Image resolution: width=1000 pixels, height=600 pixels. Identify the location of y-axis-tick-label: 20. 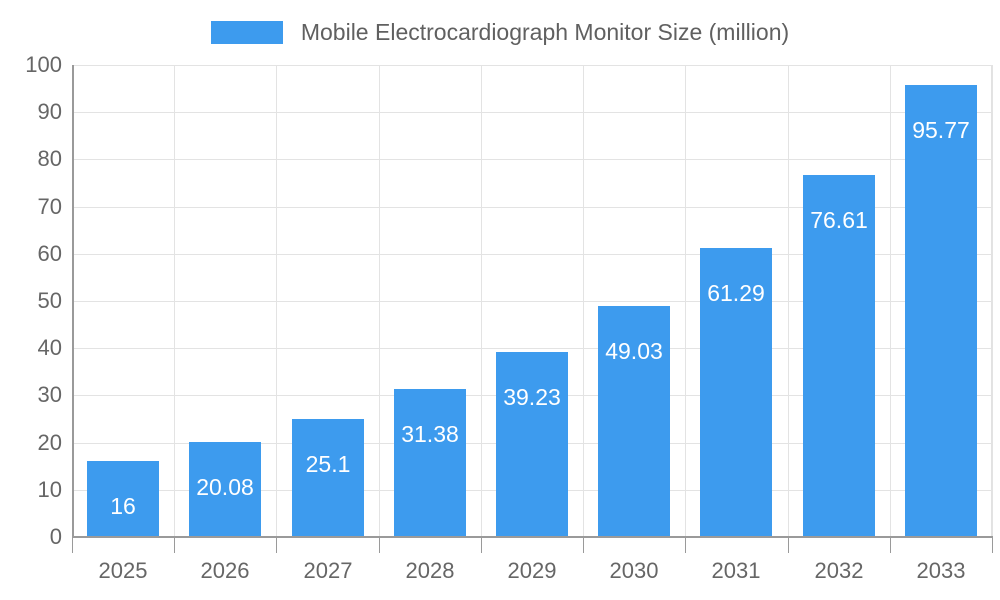
(49, 442).